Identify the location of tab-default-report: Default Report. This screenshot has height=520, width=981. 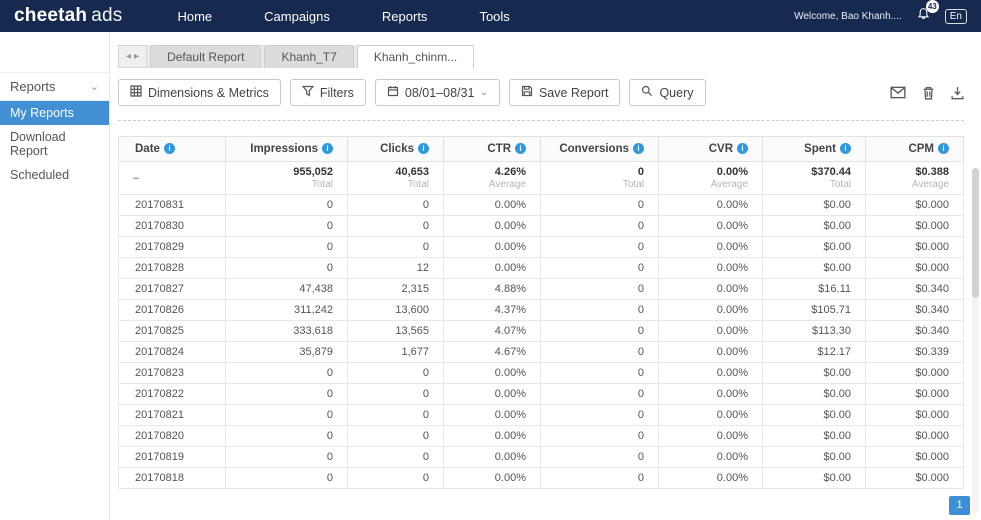
(206, 56).